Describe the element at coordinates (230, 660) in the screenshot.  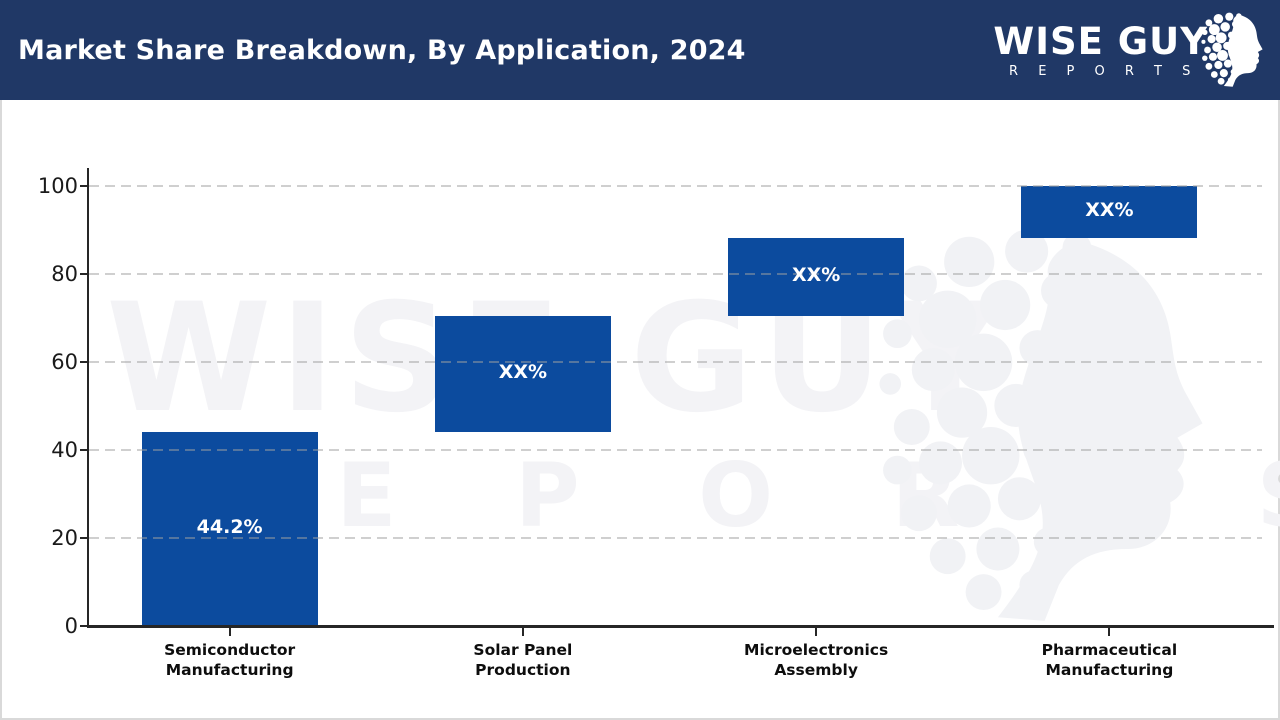
I see `category-label: Semiconductor Manufacturing` at that location.